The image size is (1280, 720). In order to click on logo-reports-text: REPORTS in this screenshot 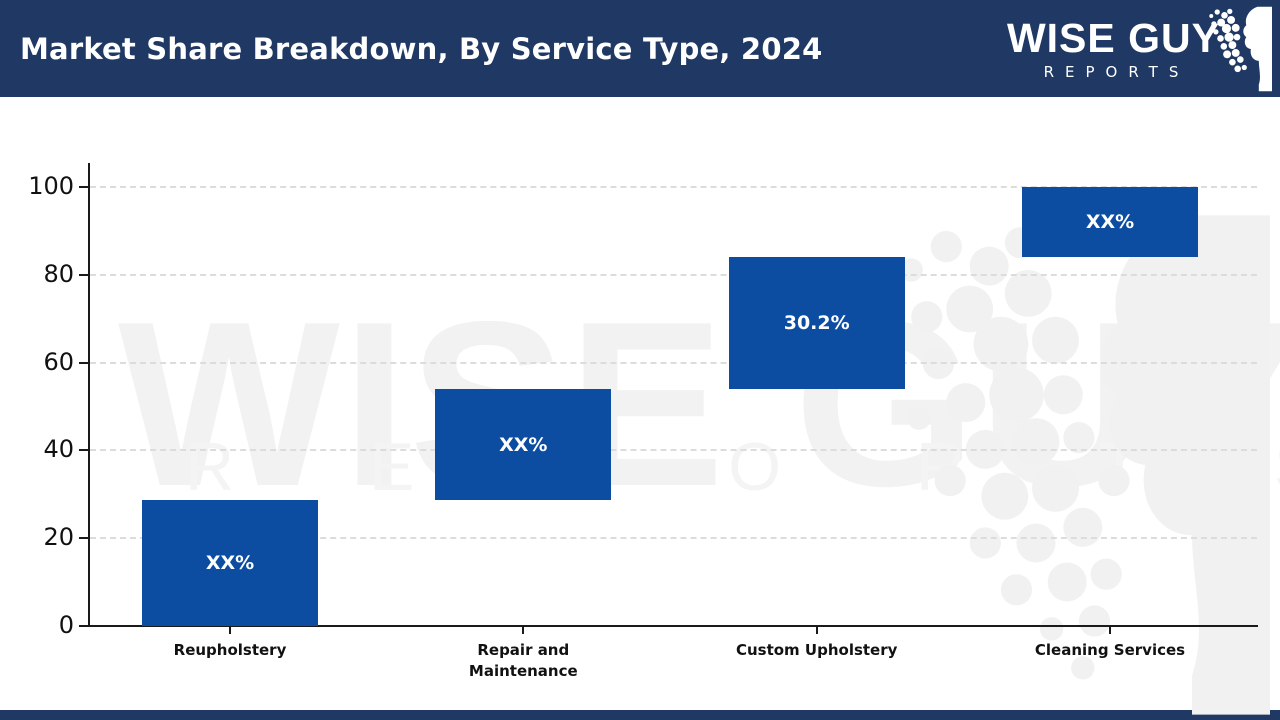, I will do `click(1116, 71)`.